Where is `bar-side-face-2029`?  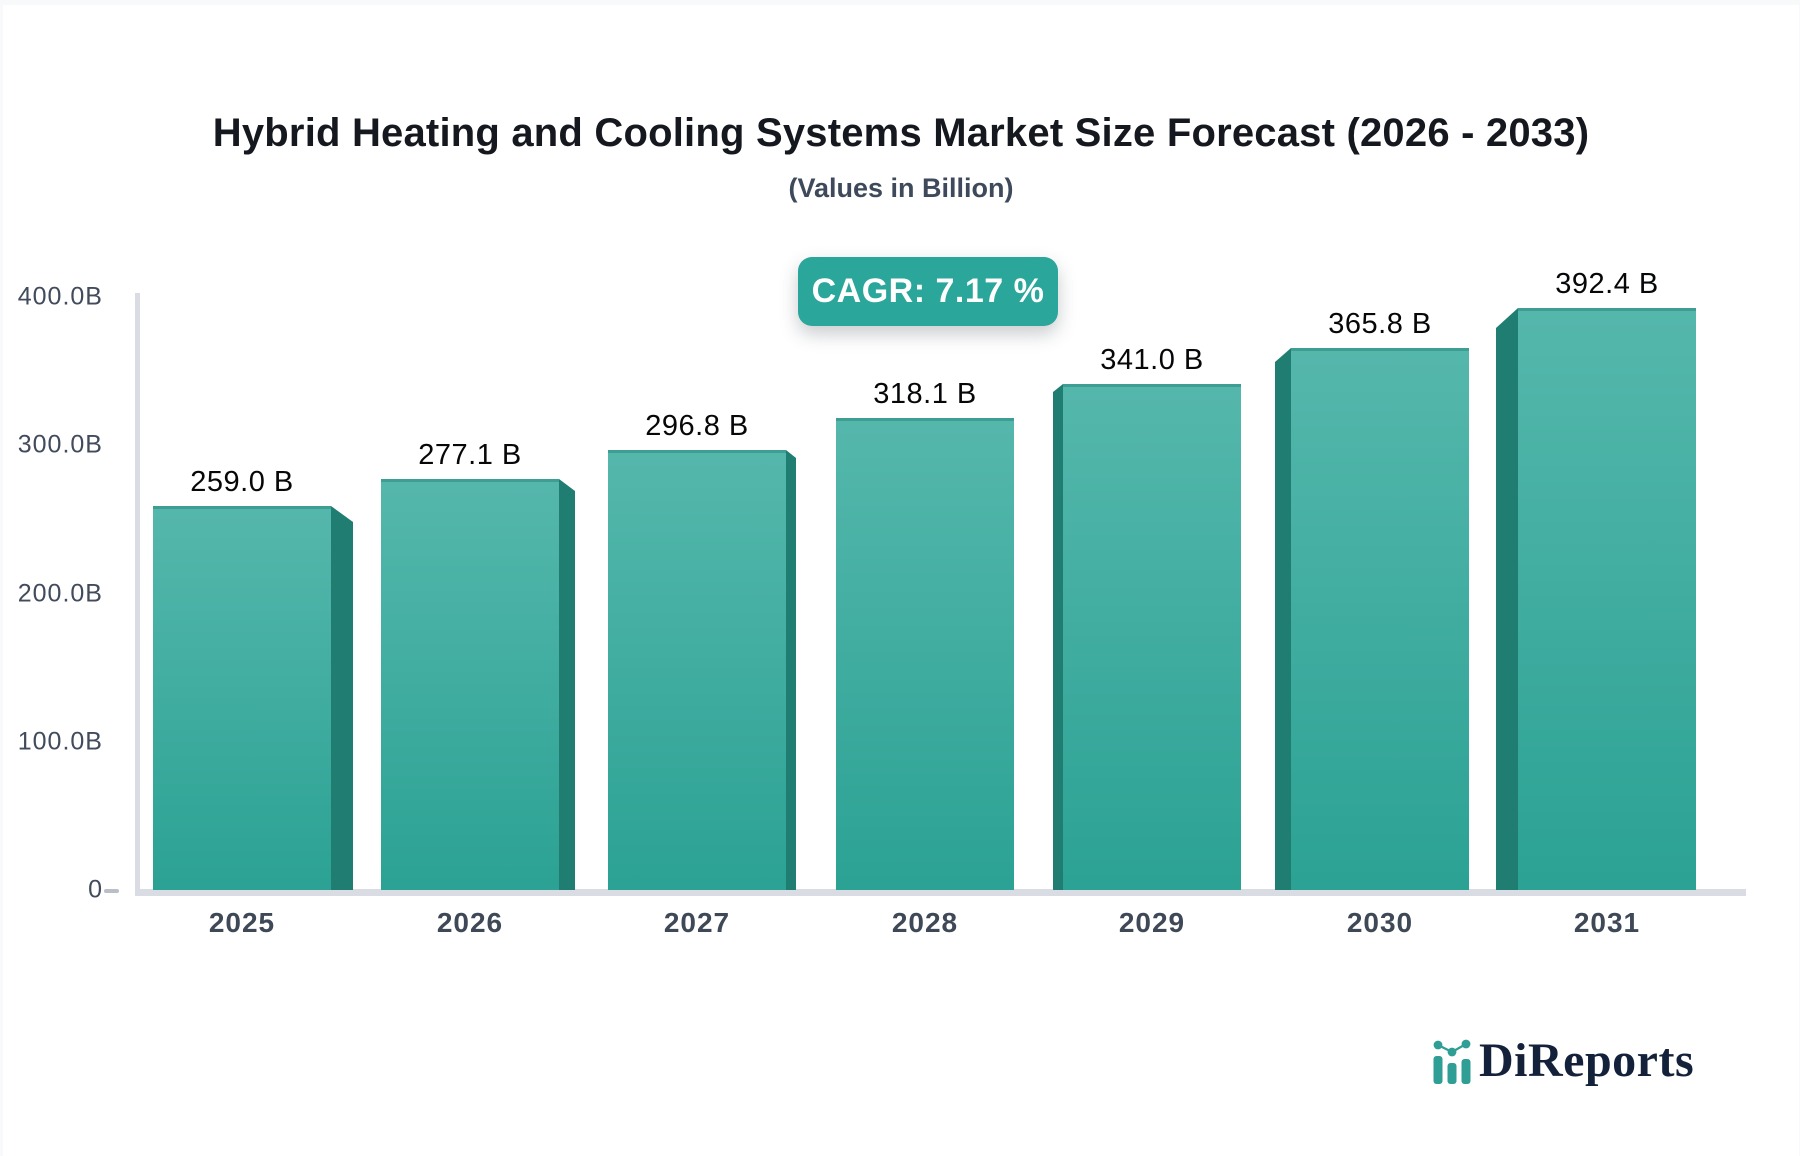
bar-side-face-2029 is located at coordinates (1058, 637).